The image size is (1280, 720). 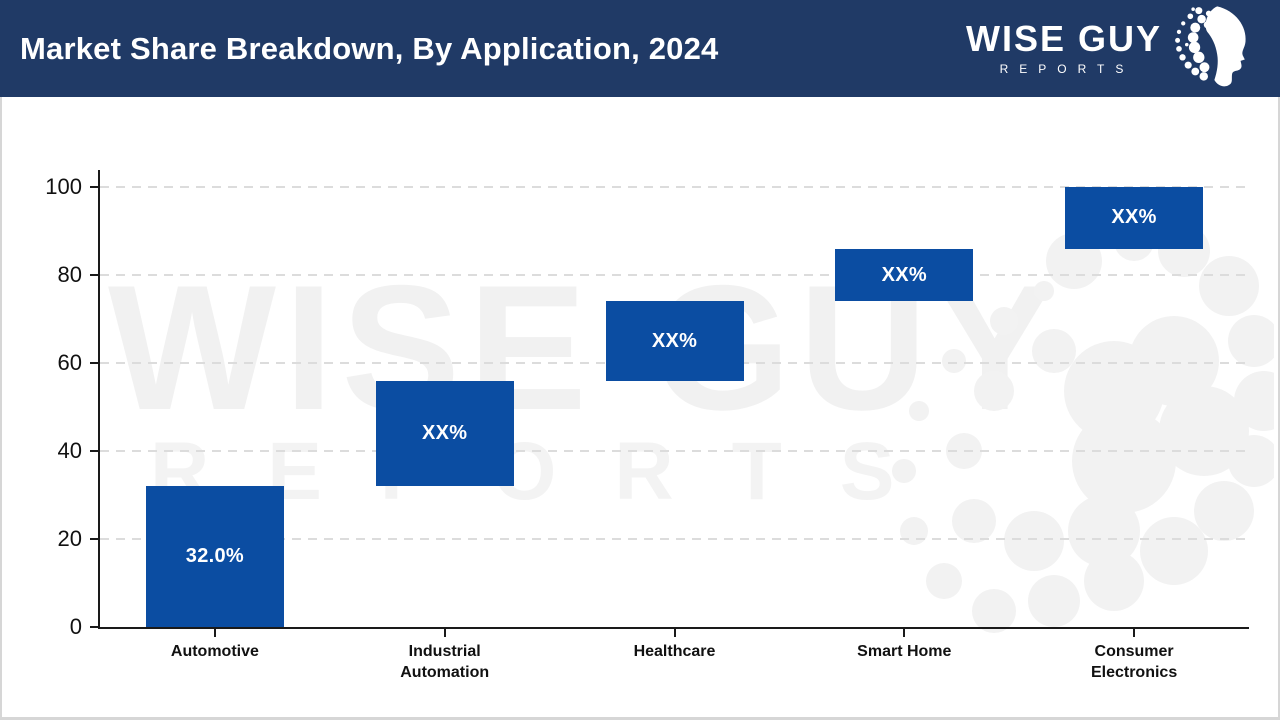 What do you see at coordinates (445, 662) in the screenshot?
I see `x-axis-label-1: Industrial Automation` at bounding box center [445, 662].